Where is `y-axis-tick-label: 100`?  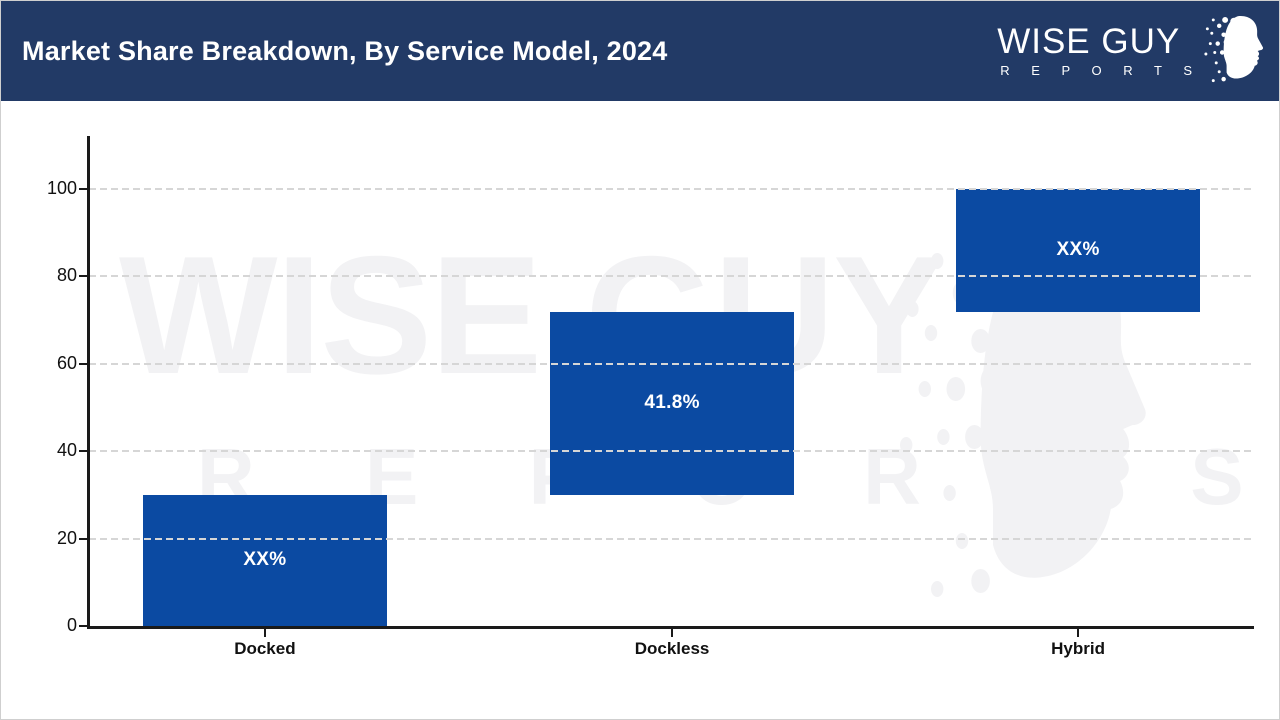 y-axis-tick-label: 100 is located at coordinates (61, 187).